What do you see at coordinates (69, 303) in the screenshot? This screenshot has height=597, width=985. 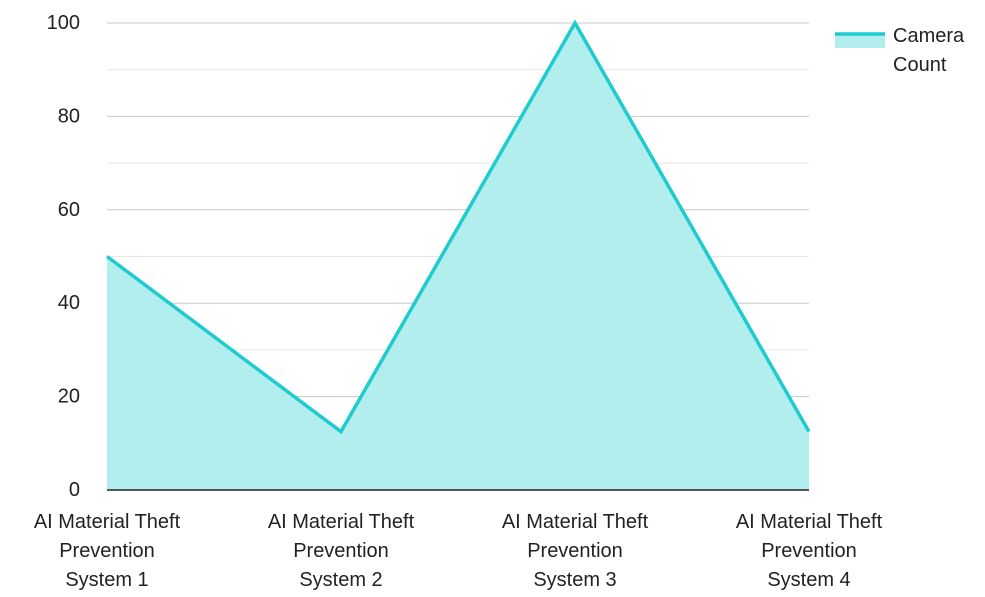 I see `y-tick-label: 40` at bounding box center [69, 303].